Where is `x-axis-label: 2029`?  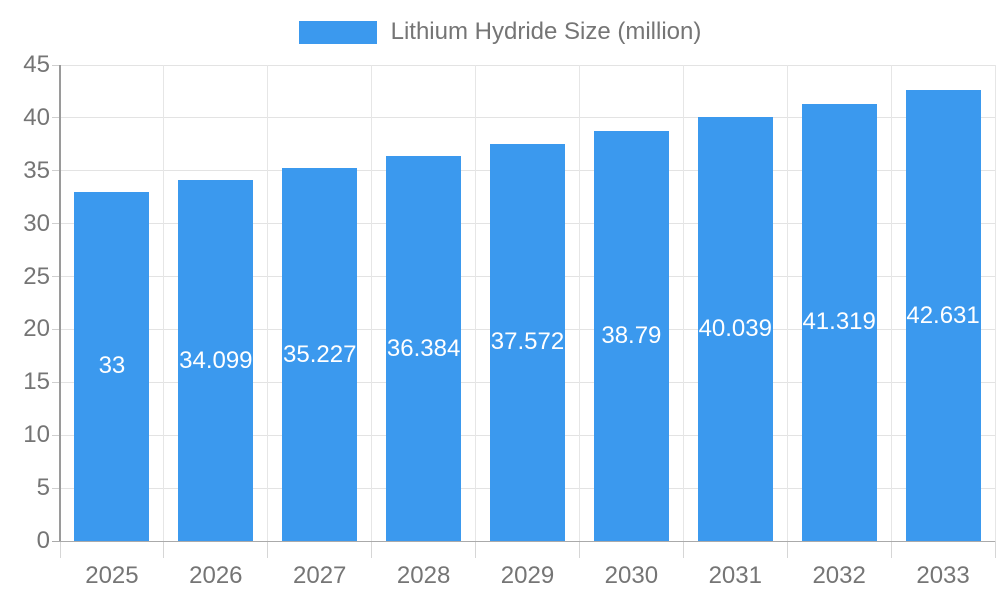 x-axis-label: 2029 is located at coordinates (527, 575).